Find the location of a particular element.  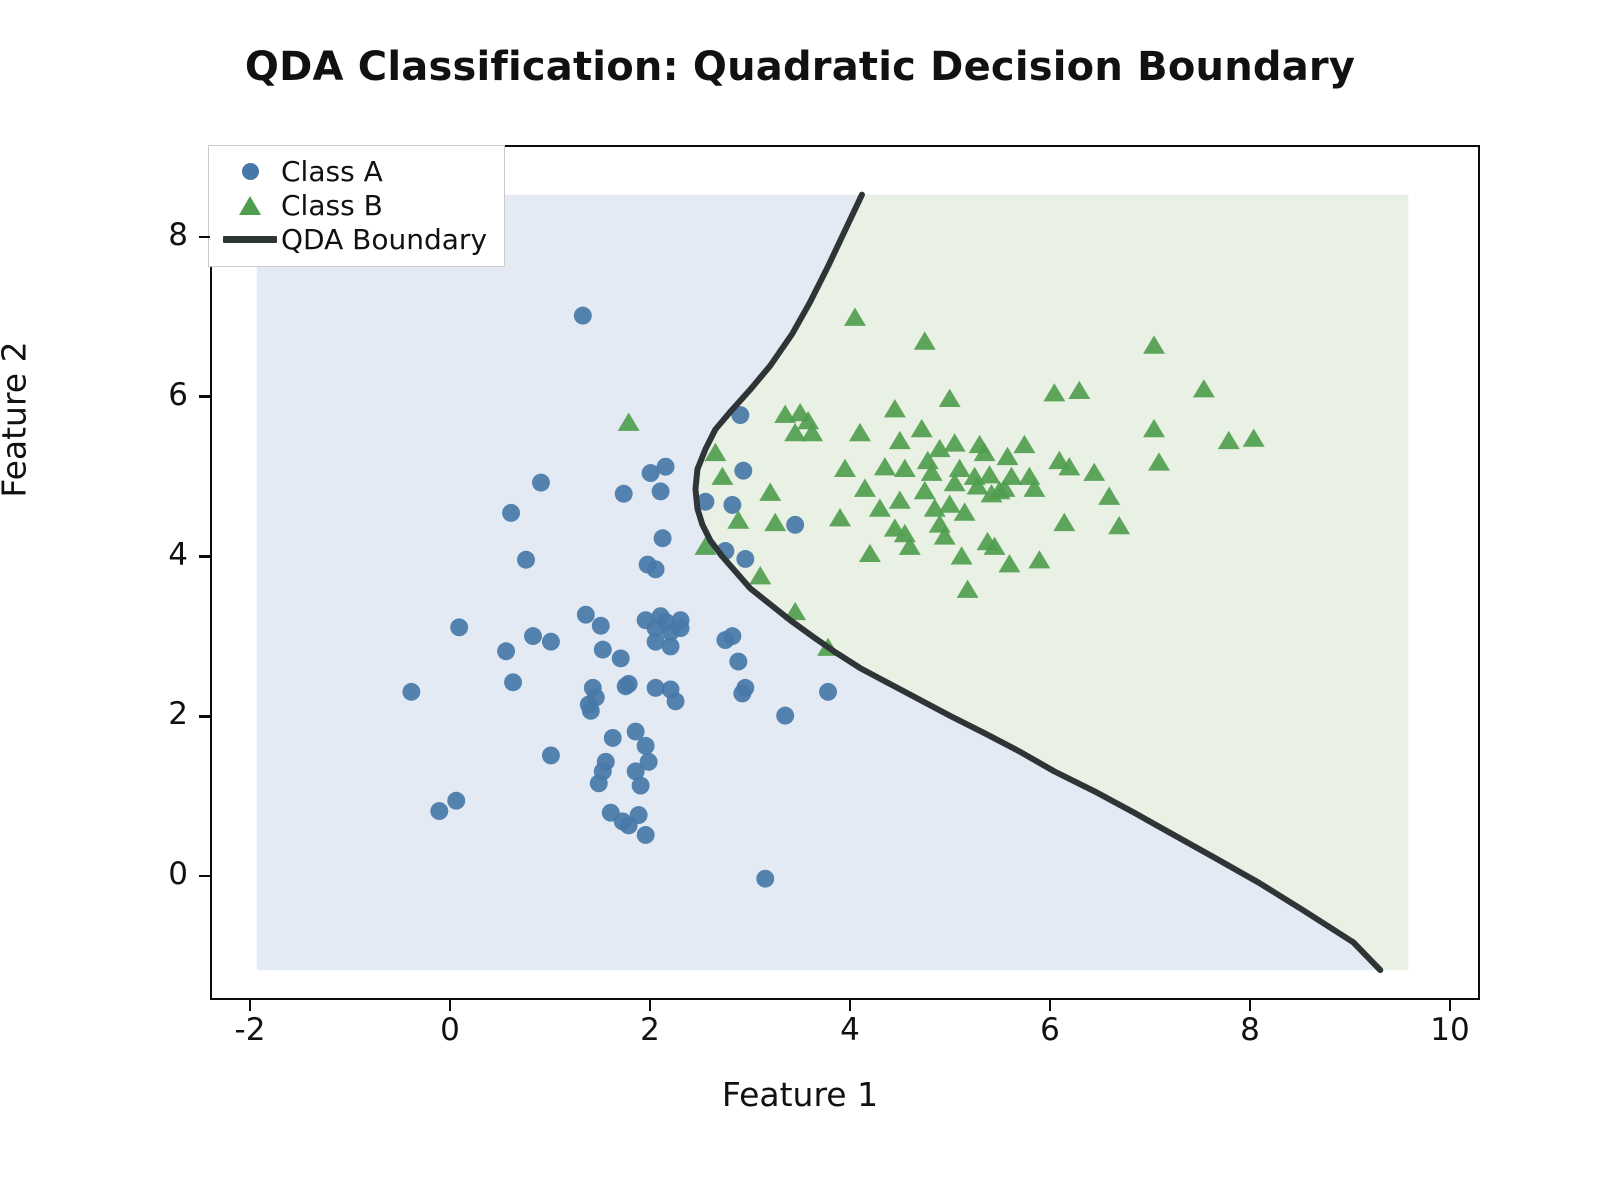

y-tick-label: 4 is located at coordinates (178, 554).